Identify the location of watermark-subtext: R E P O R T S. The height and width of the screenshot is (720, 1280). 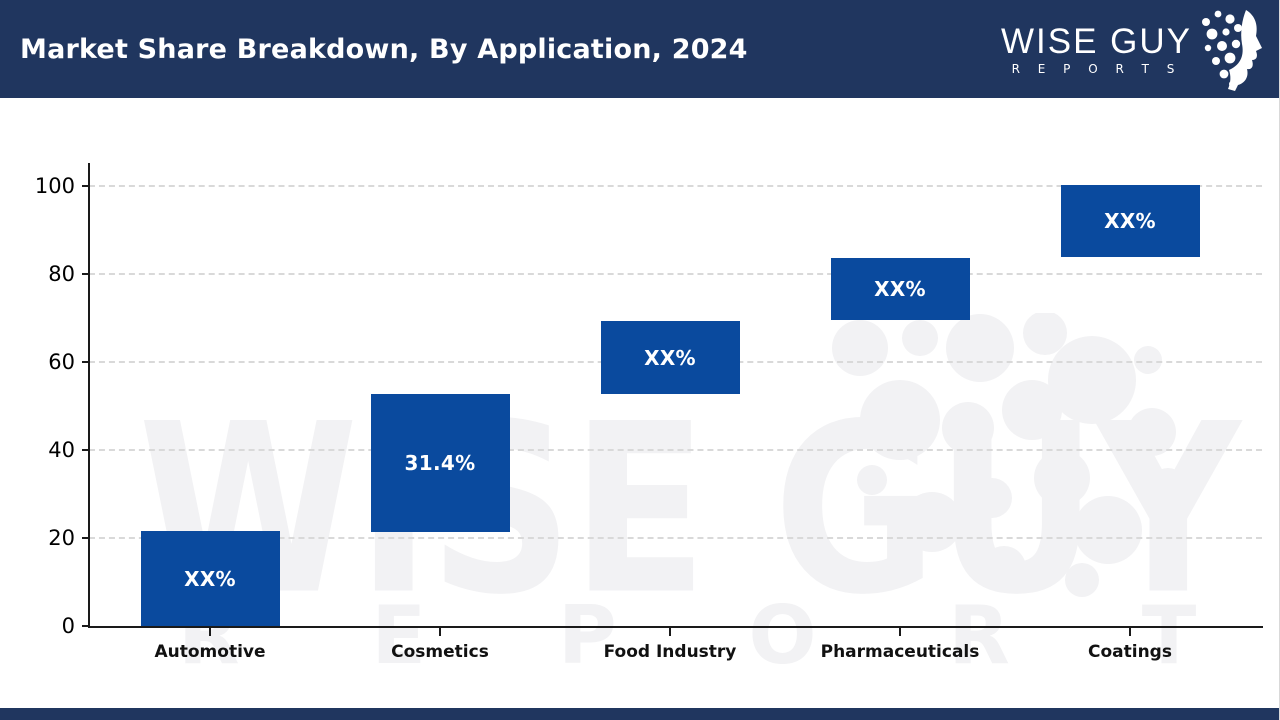
(728, 635).